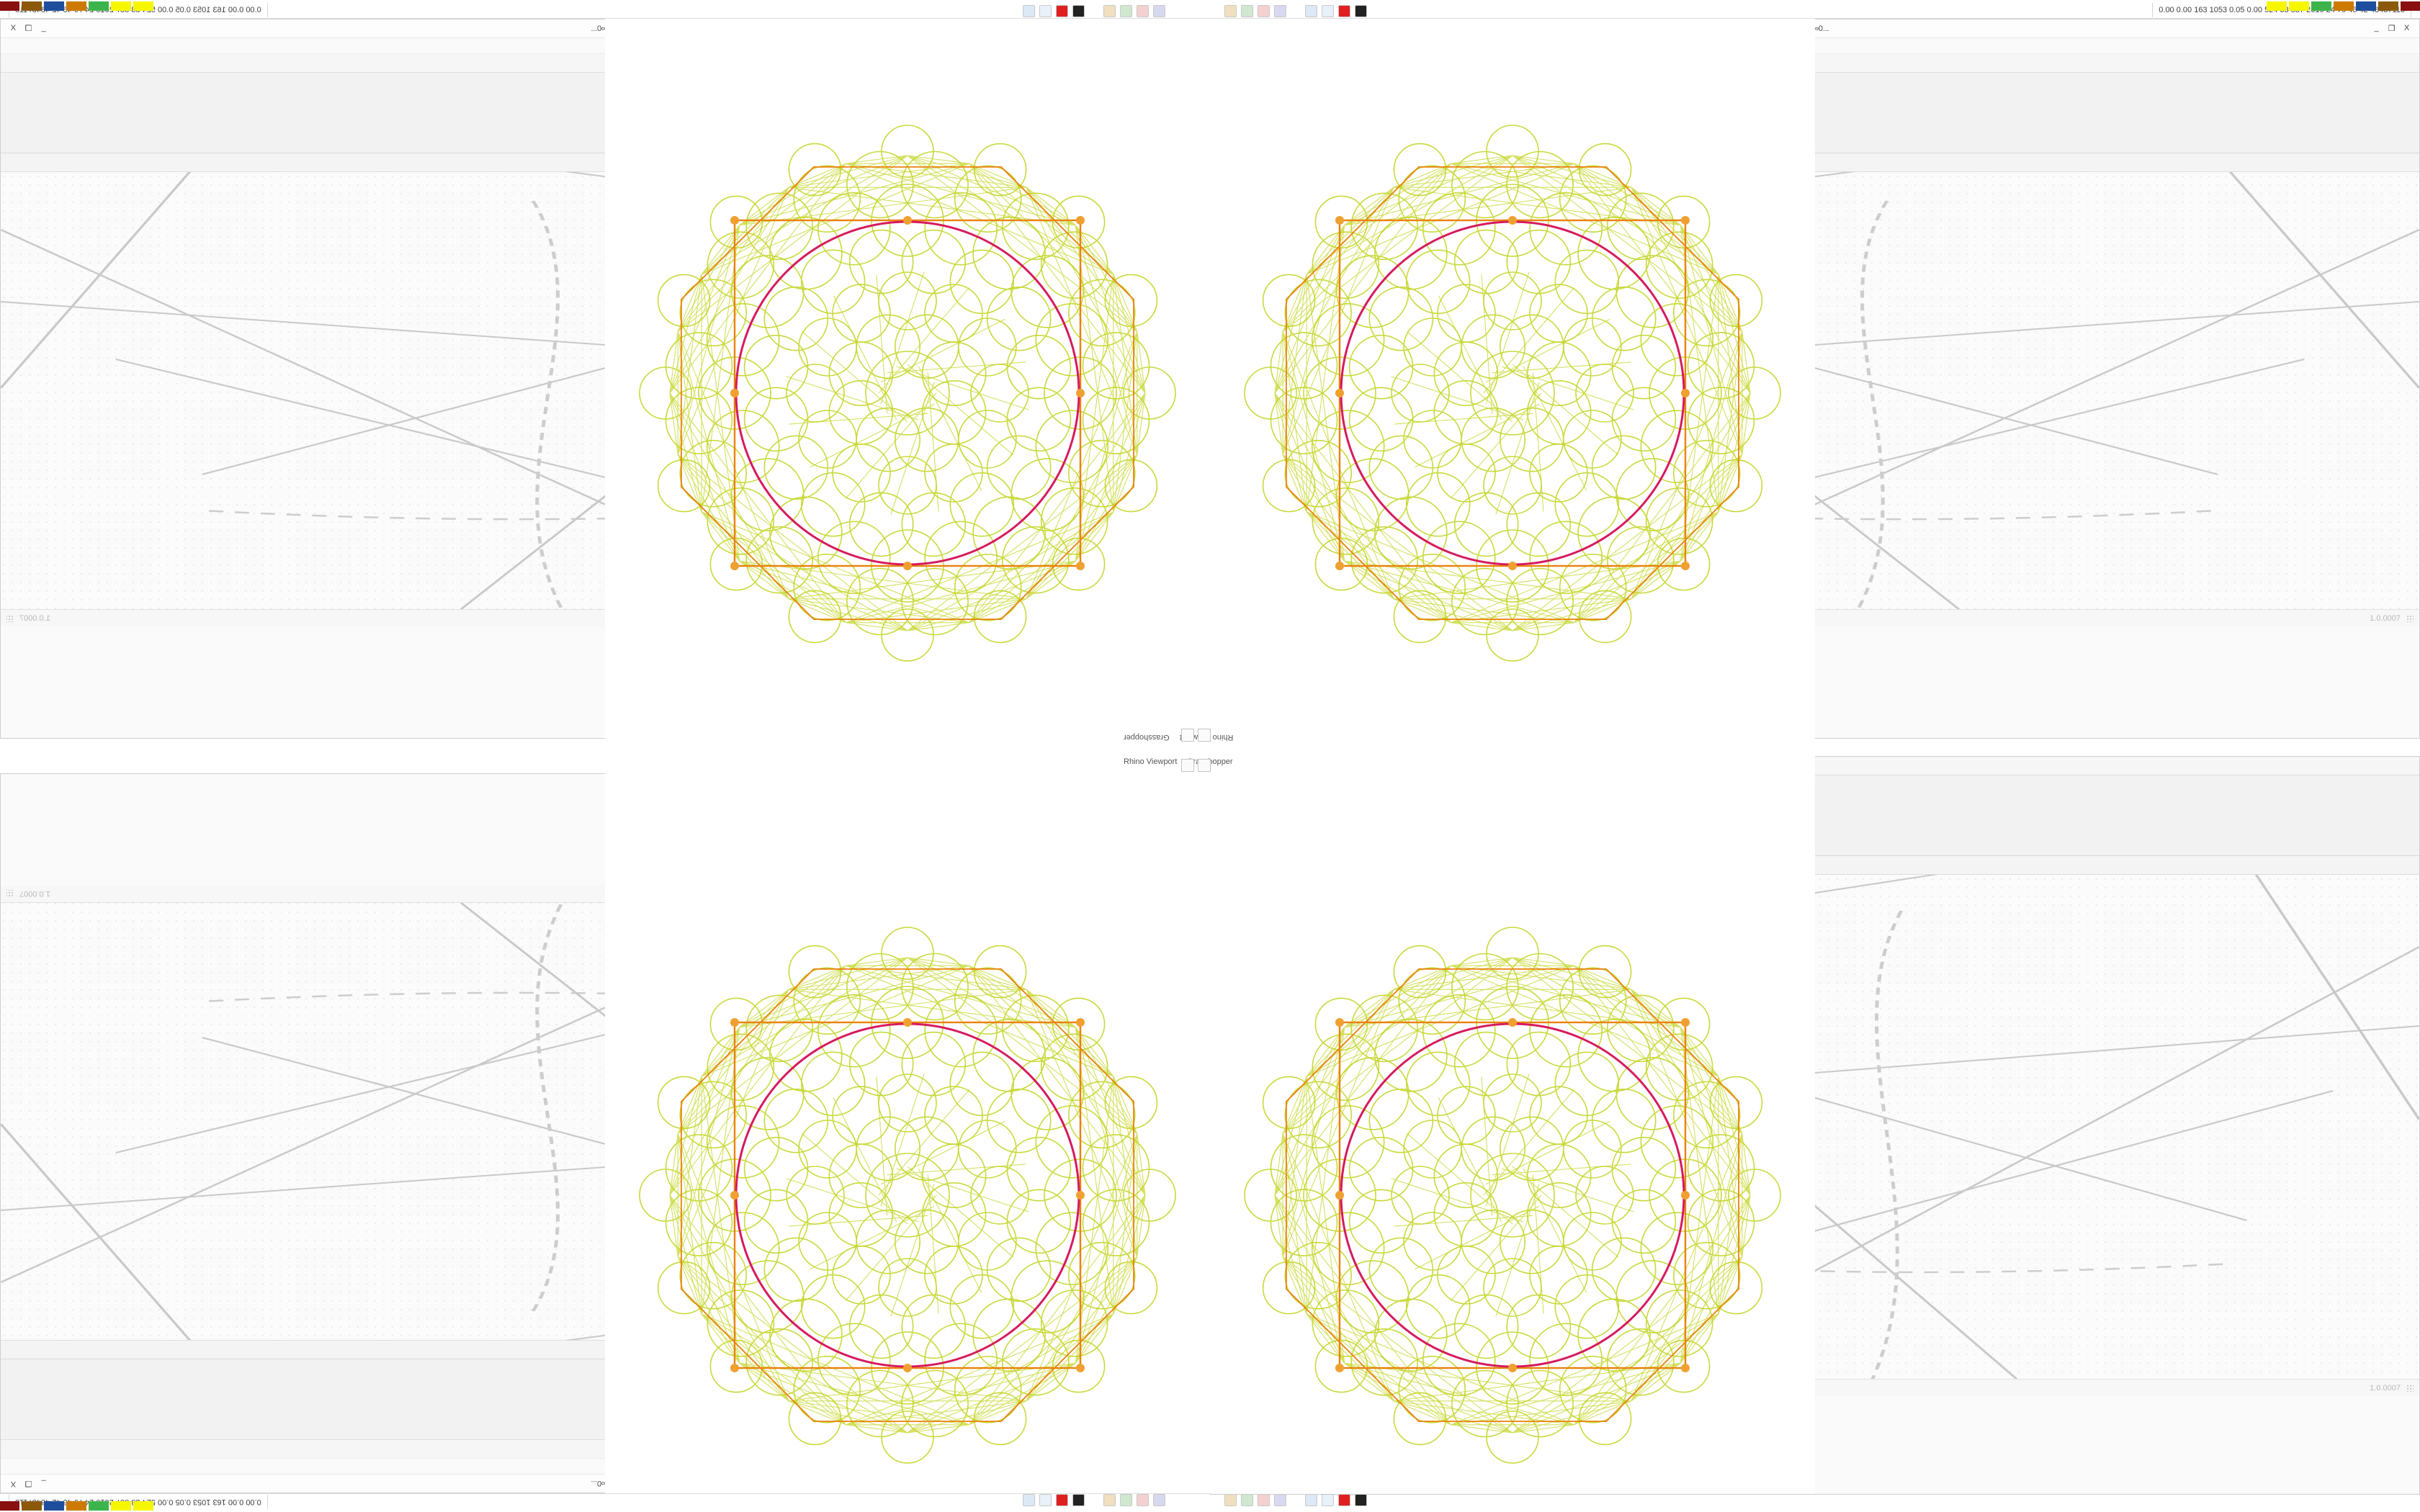 The height and width of the screenshot is (1512, 2420). I want to click on rhino-toolbar-bottom-center, so click(1094, 1500).